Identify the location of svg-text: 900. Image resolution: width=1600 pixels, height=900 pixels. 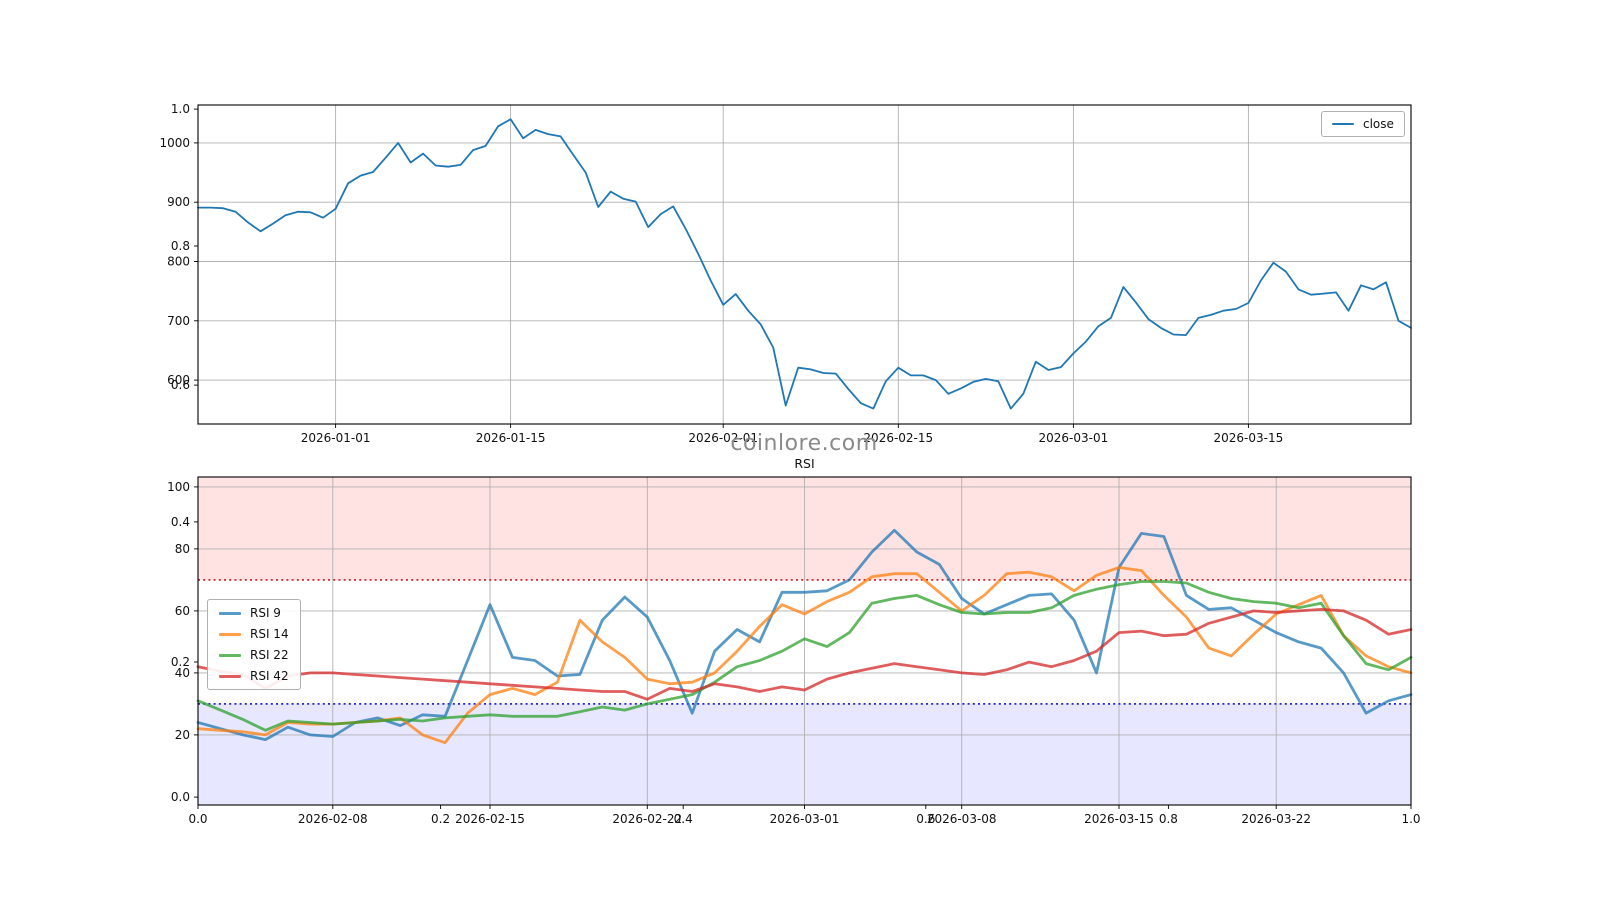
(178, 202).